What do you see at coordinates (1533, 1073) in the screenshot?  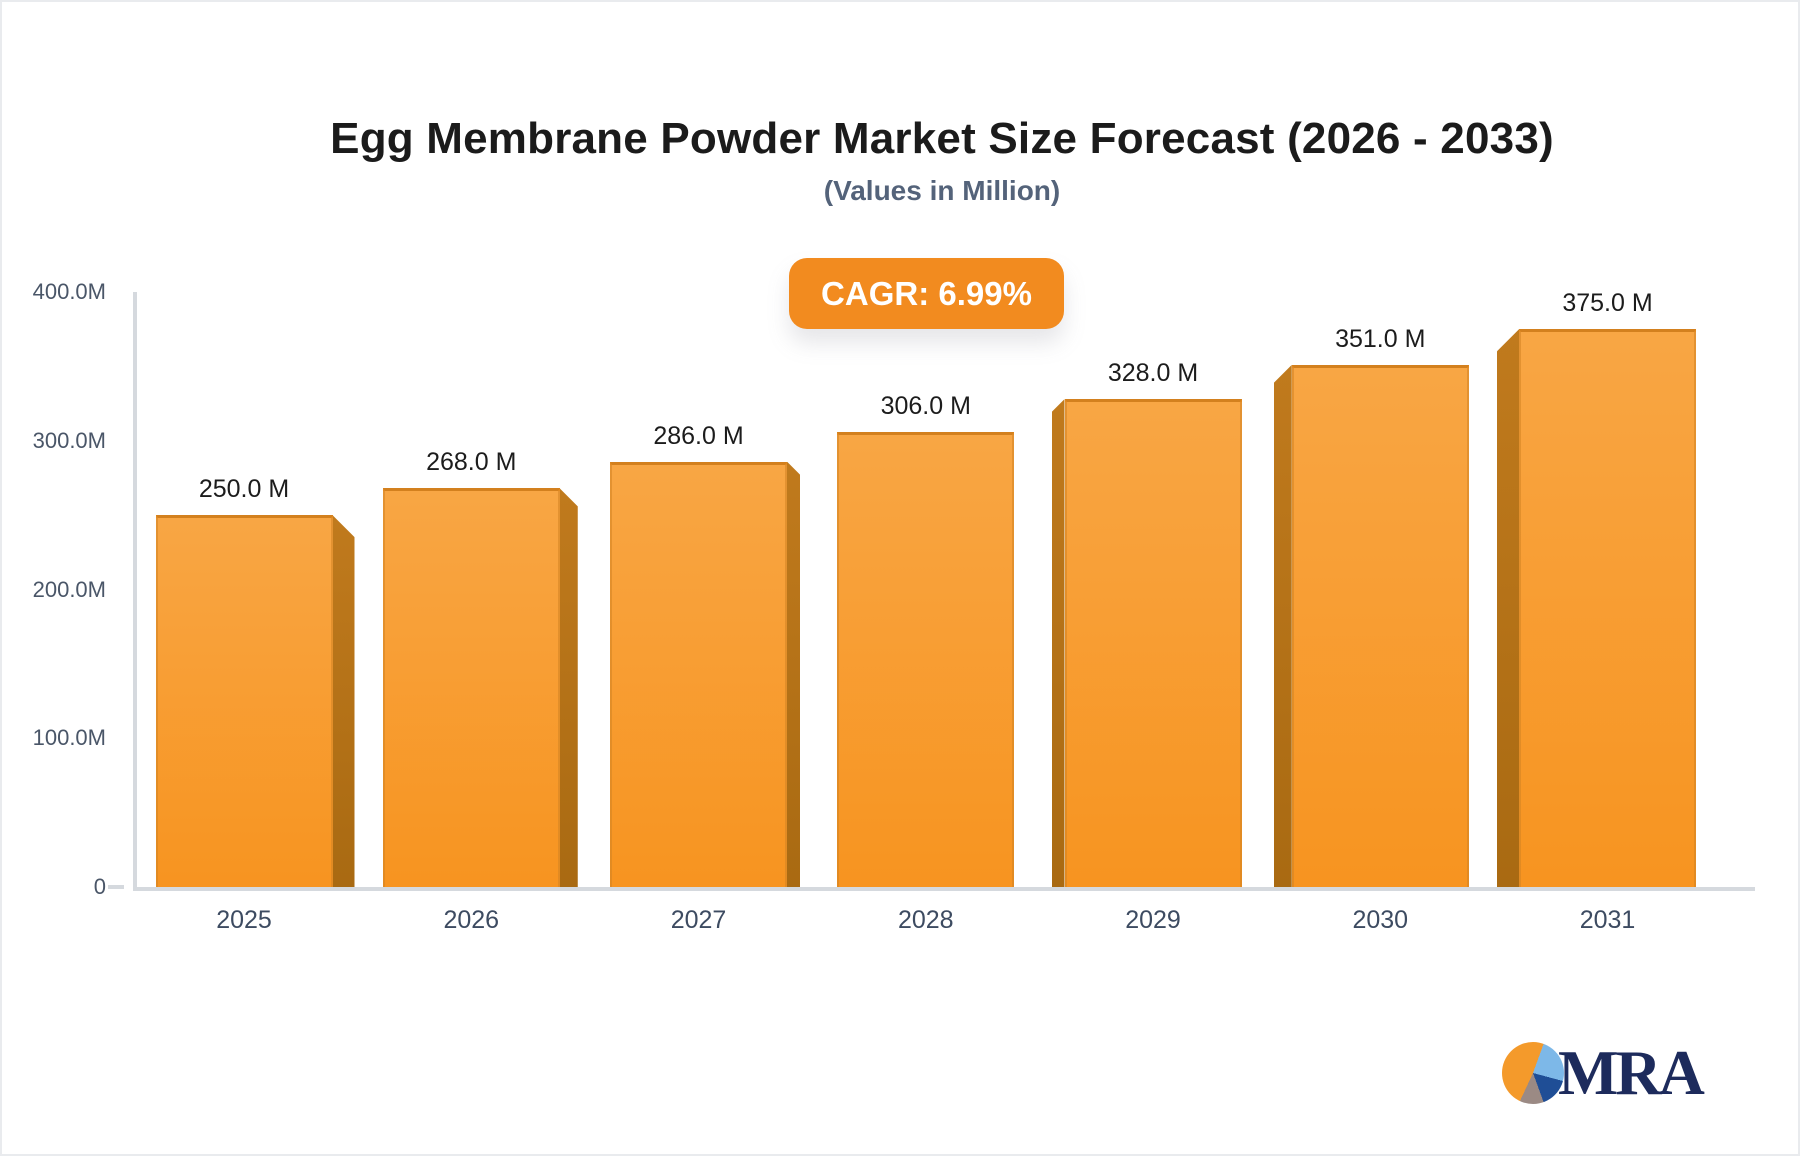 I see `pie-chart-logo-icon` at bounding box center [1533, 1073].